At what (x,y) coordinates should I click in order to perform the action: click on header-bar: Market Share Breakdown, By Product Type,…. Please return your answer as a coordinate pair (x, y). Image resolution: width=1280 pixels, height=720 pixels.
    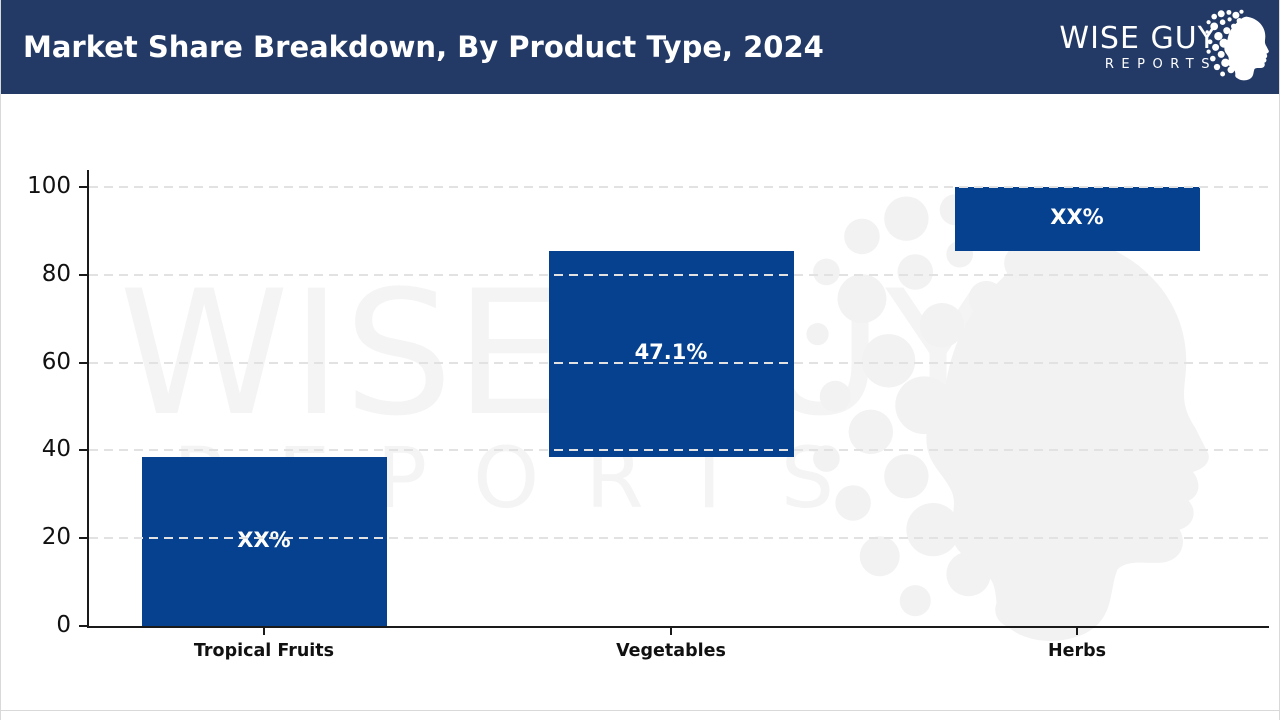
    Looking at the image, I should click on (640, 47).